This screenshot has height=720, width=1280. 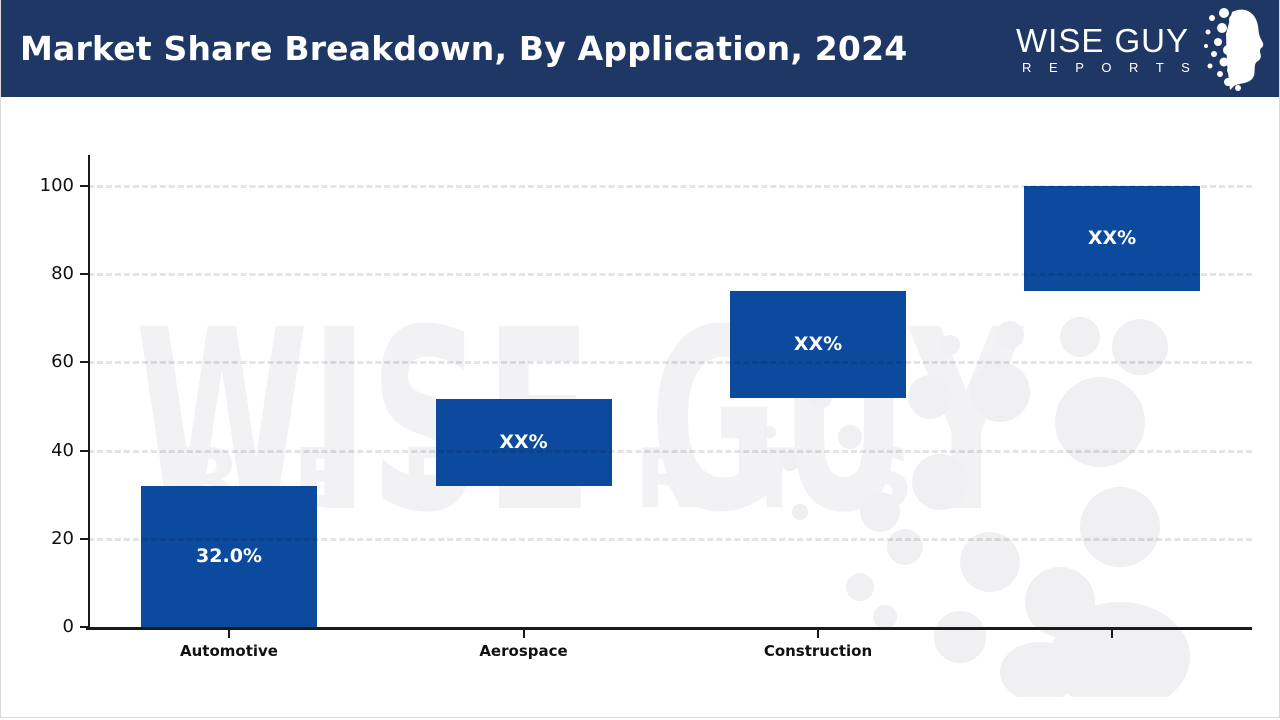 I want to click on y-tick-label-20: 20, so click(x=62, y=538).